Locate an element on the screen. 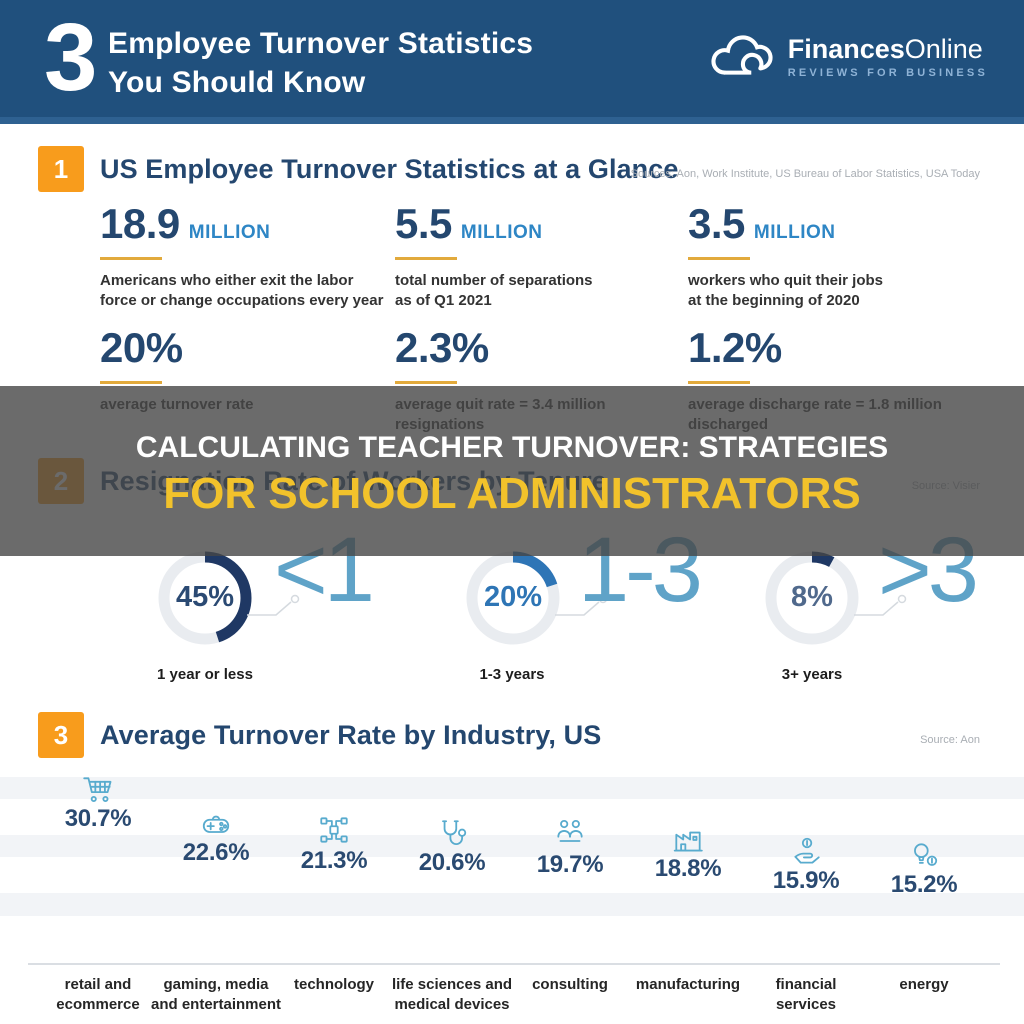 The height and width of the screenshot is (1024, 1024). logo-brand-bold: Finances is located at coordinates (846, 48).